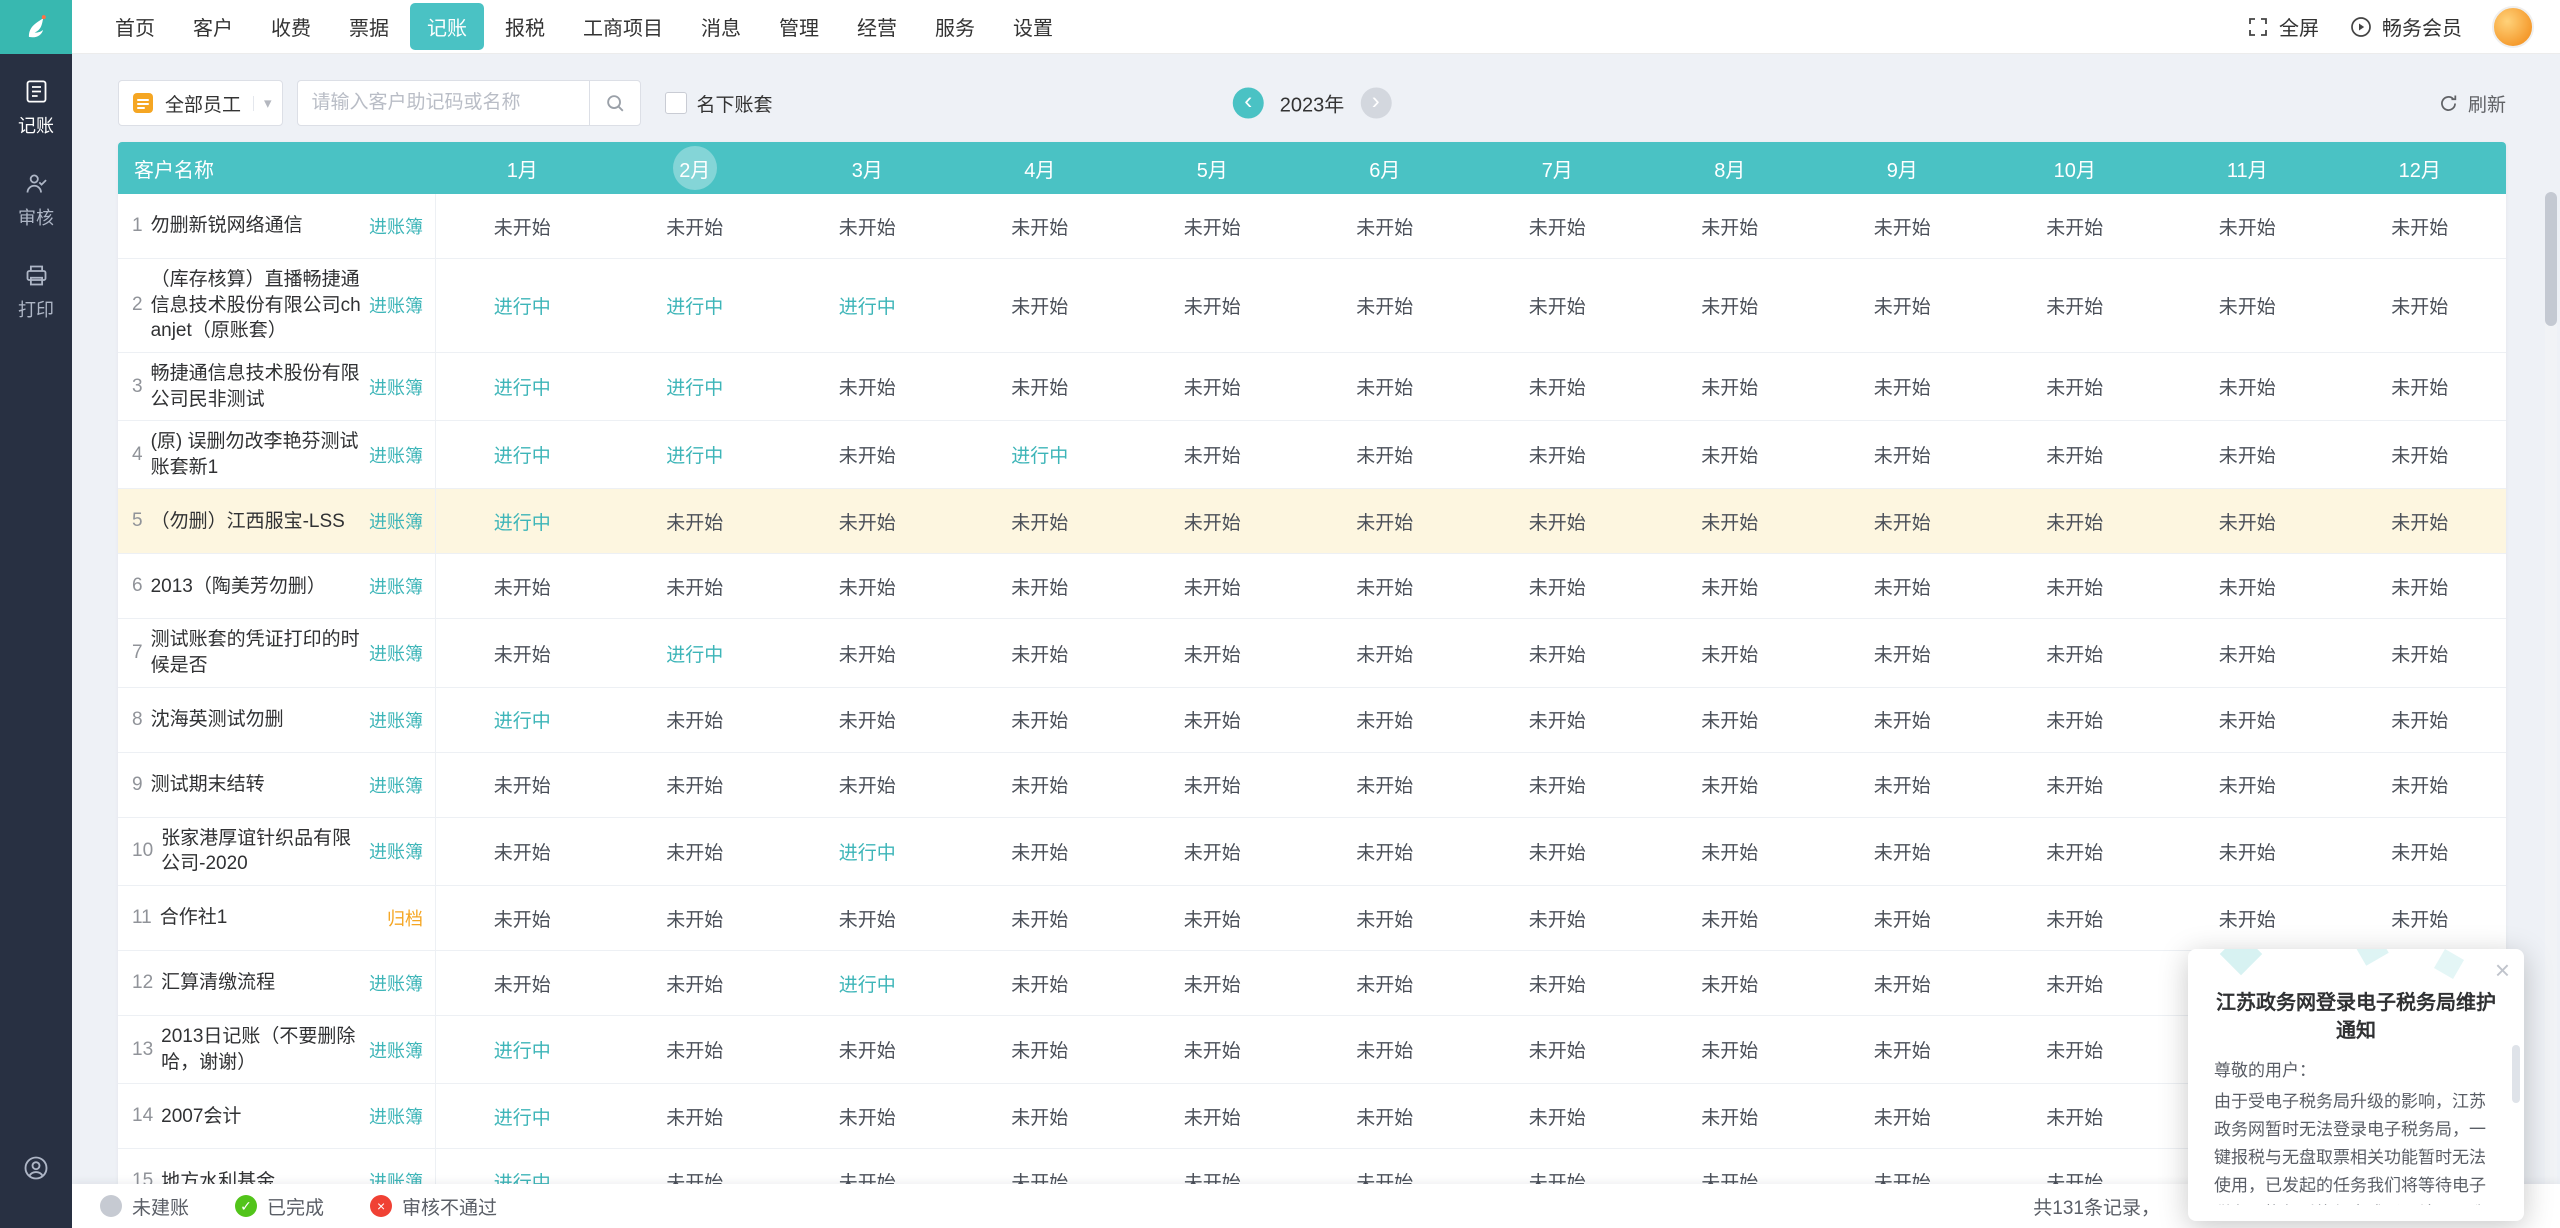 This screenshot has width=2560, height=1228. Describe the element at coordinates (525, 29) in the screenshot. I see `topnav-item-报税: 报税` at that location.